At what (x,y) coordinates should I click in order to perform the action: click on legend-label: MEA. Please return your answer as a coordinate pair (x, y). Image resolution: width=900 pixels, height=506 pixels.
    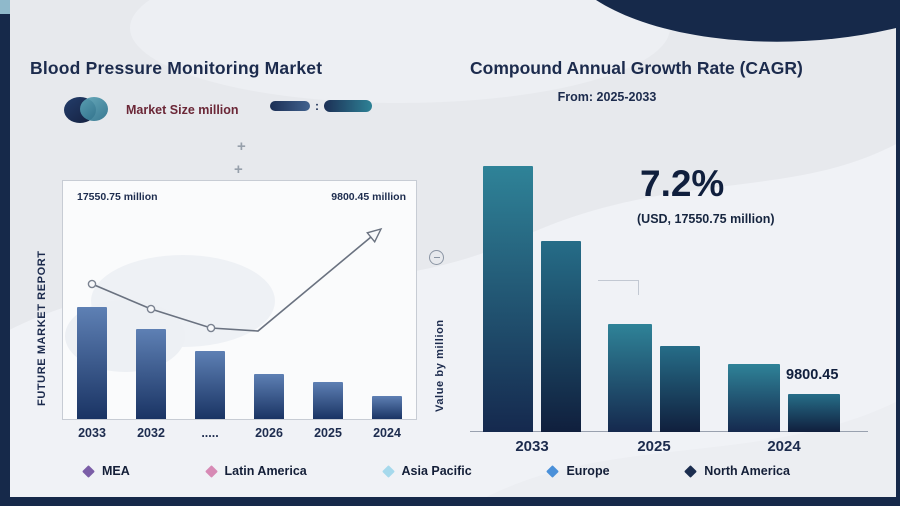
    Looking at the image, I should click on (116, 471).